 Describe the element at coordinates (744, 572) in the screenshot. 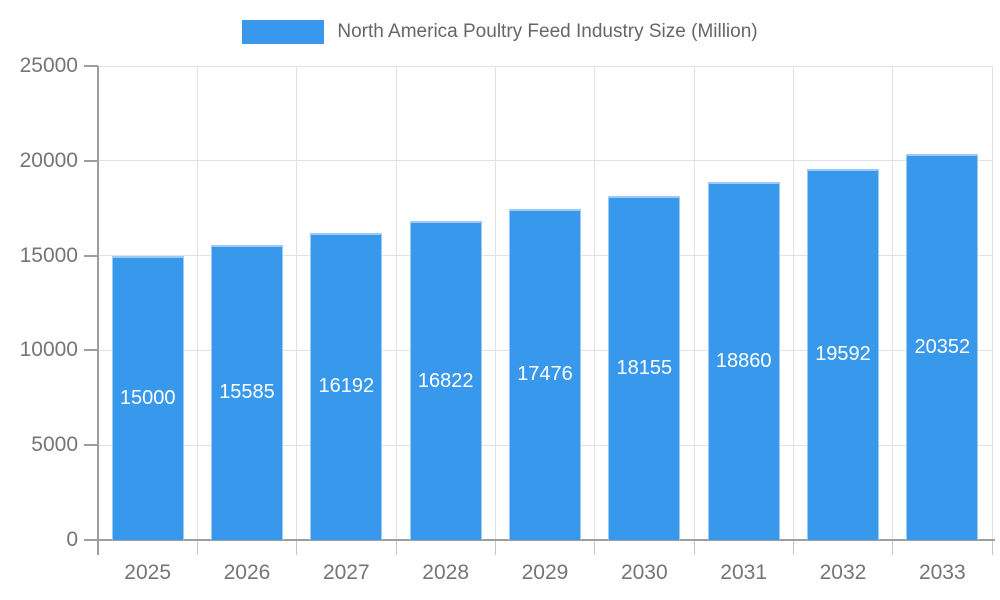

I see `x-tick-label: 2031` at that location.